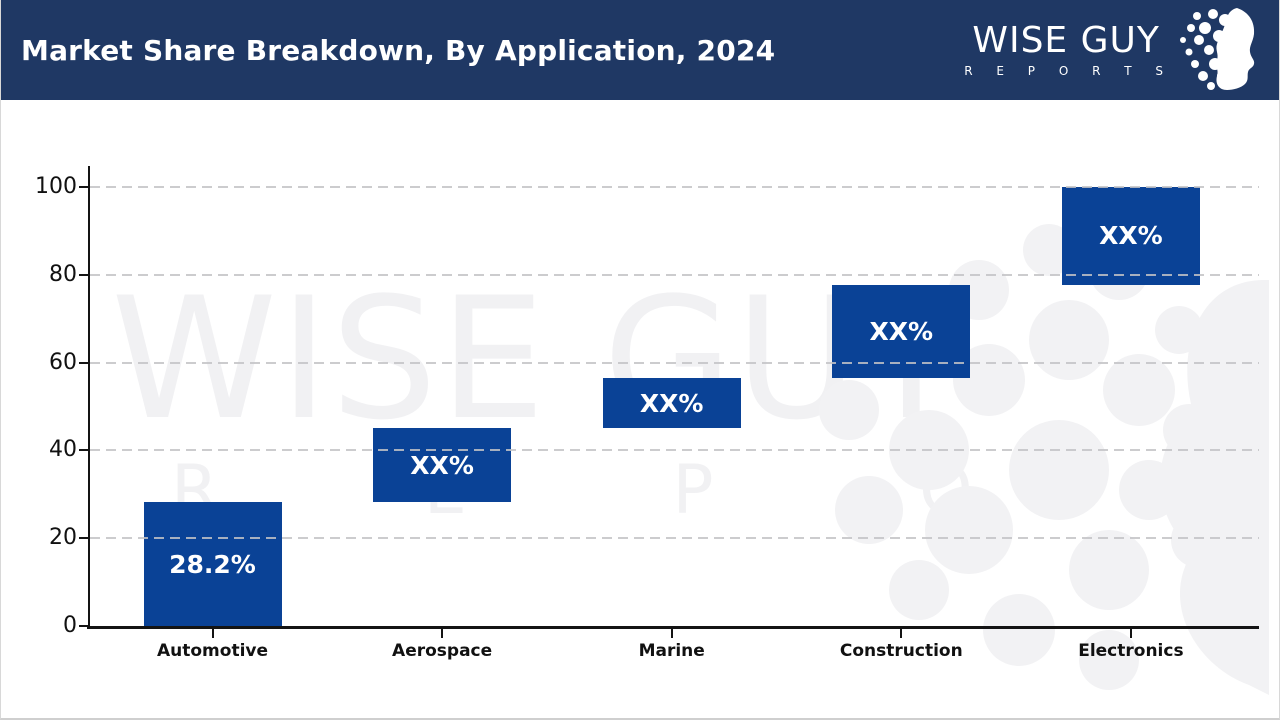 This screenshot has height=720, width=1280. Describe the element at coordinates (442, 633) in the screenshot. I see `x-tick-mark-aerospace` at that location.